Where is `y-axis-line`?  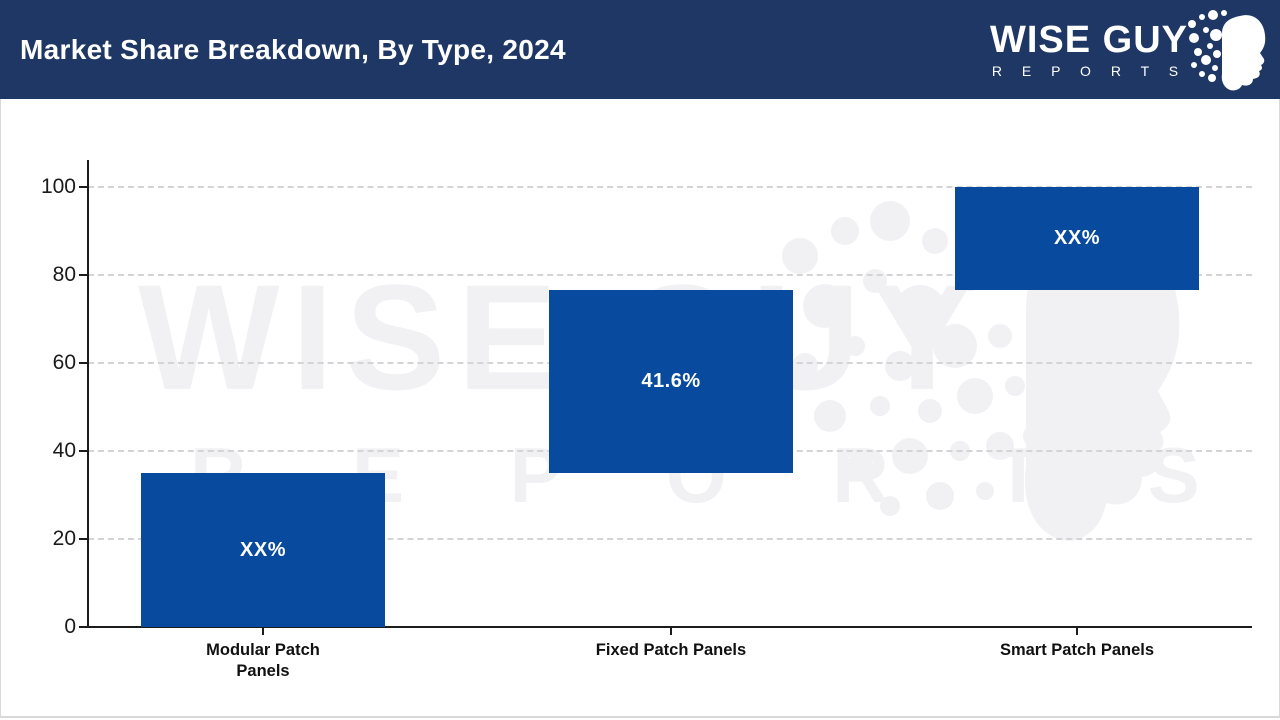
y-axis-line is located at coordinates (88, 394).